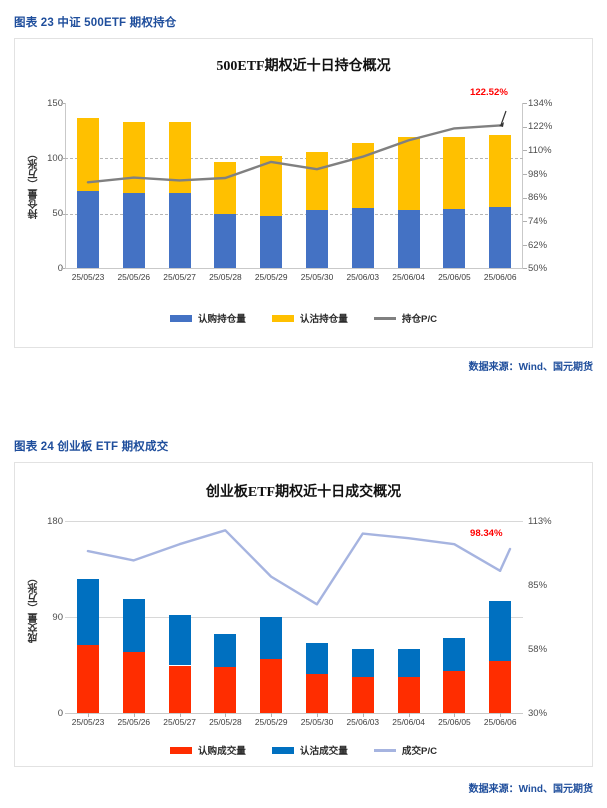 The width and height of the screenshot is (607, 808). What do you see at coordinates (419, 319) in the screenshot?
I see `legend-label-pc-position: 持仓P/C` at bounding box center [419, 319].